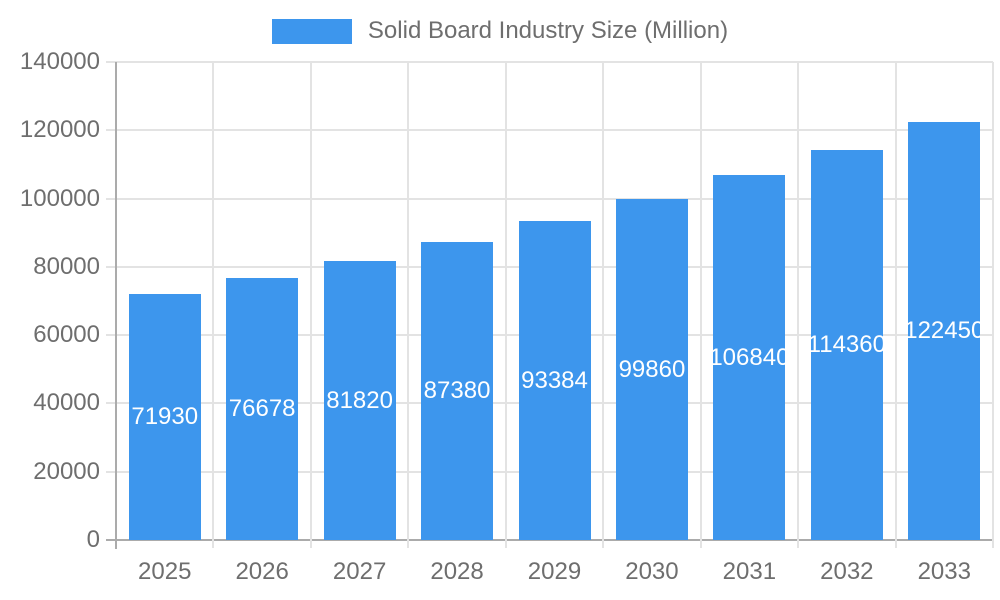 This screenshot has width=1000, height=600. What do you see at coordinates (59, 198) in the screenshot?
I see `y-axis-tick-label: 100000` at bounding box center [59, 198].